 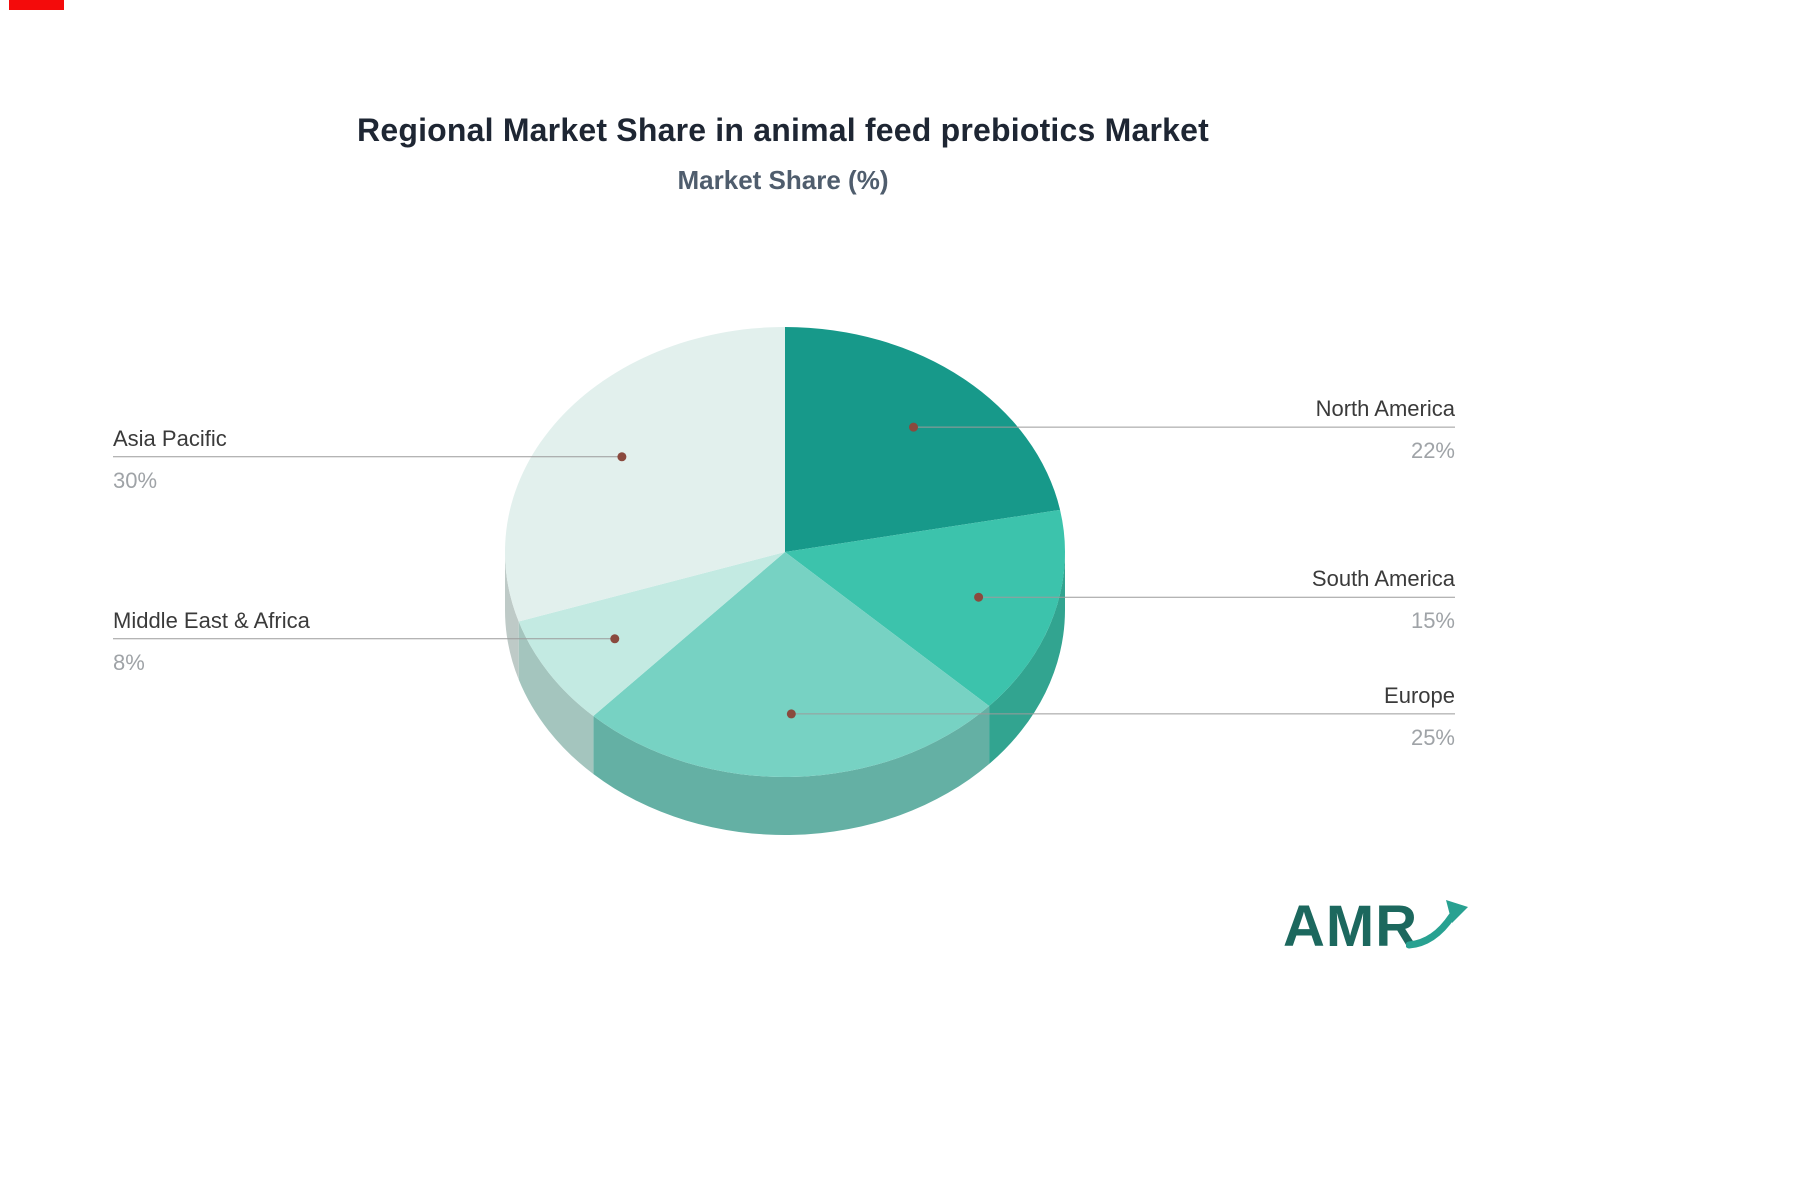 What do you see at coordinates (1437, 924) in the screenshot?
I see `amr-logo-arrow-icon` at bounding box center [1437, 924].